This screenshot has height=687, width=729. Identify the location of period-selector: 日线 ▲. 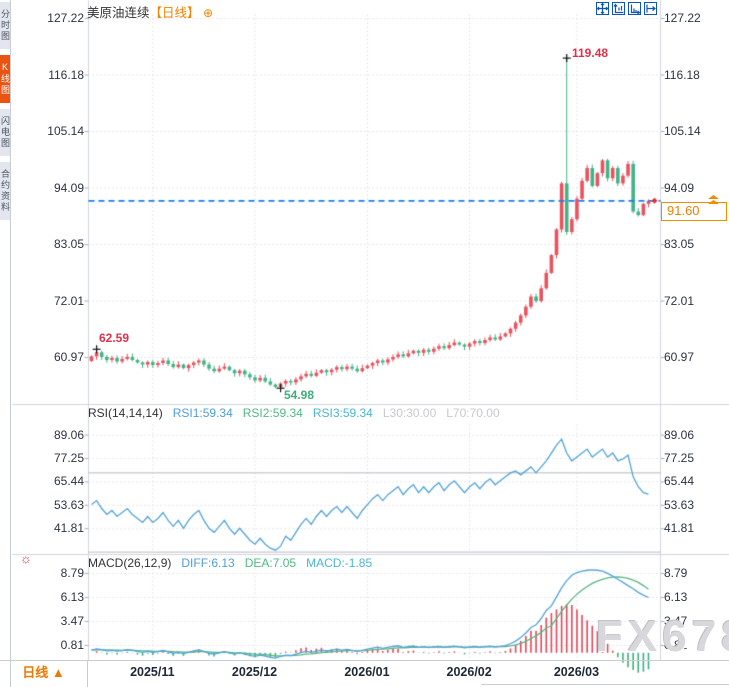
(44, 673).